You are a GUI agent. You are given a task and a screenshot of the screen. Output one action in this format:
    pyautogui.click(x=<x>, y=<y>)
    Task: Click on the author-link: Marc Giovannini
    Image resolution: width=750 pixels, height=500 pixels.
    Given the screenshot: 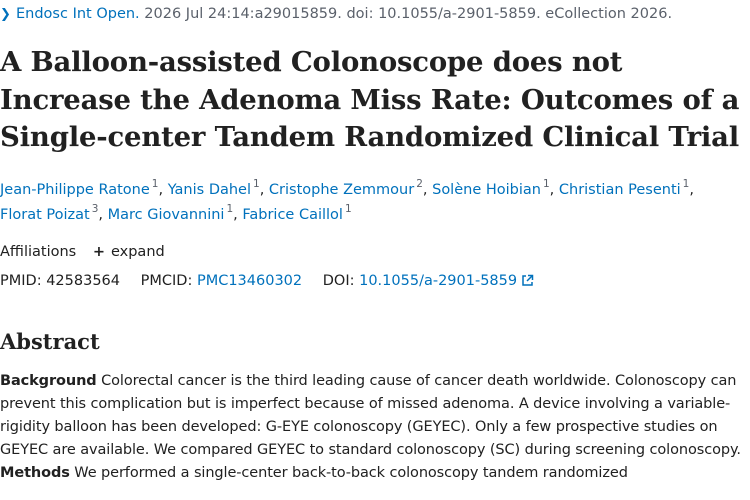 What is the action you would take?
    pyautogui.click(x=166, y=215)
    